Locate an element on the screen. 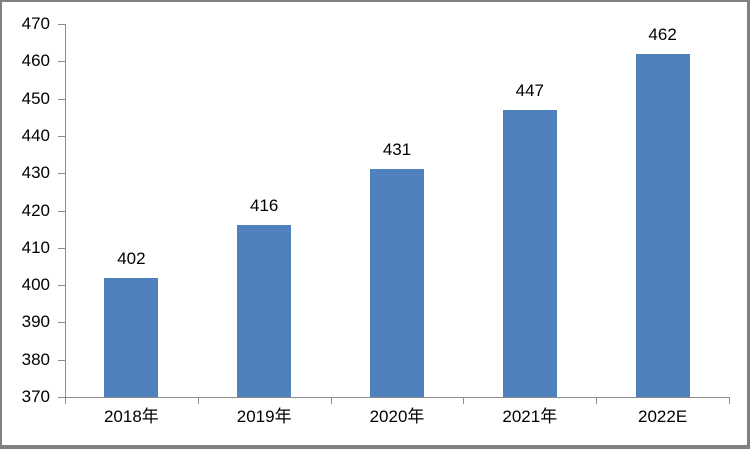  y-axis-line is located at coordinates (65, 210).